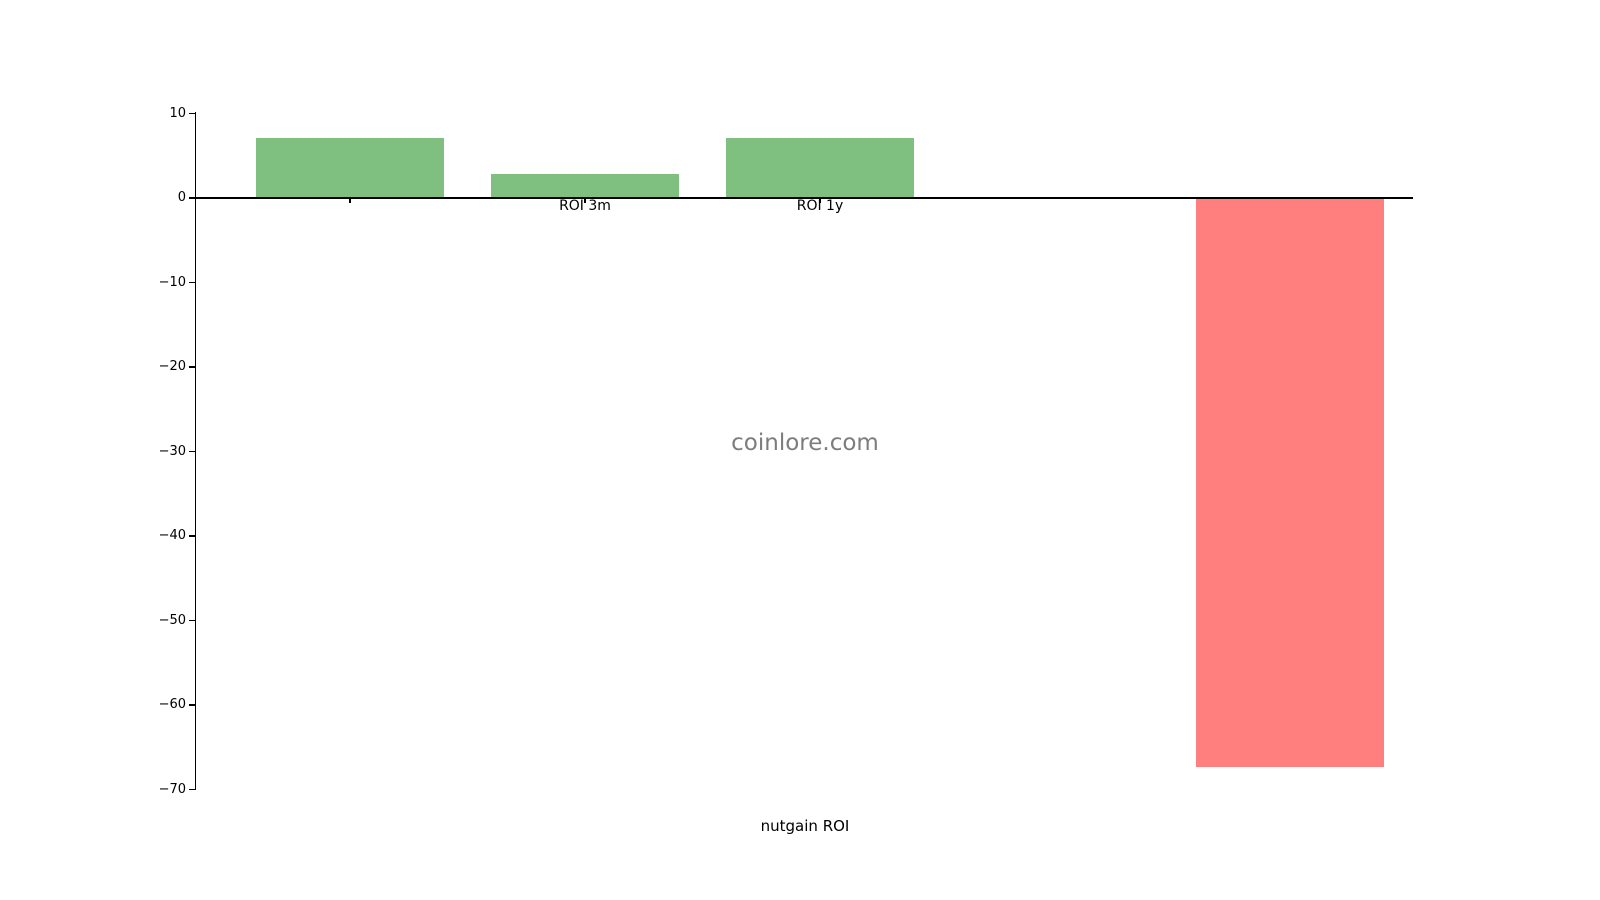 Image resolution: width=1600 pixels, height=900 pixels. Describe the element at coordinates (805, 826) in the screenshot. I see `x-axis-title: nutgain ROI` at that location.